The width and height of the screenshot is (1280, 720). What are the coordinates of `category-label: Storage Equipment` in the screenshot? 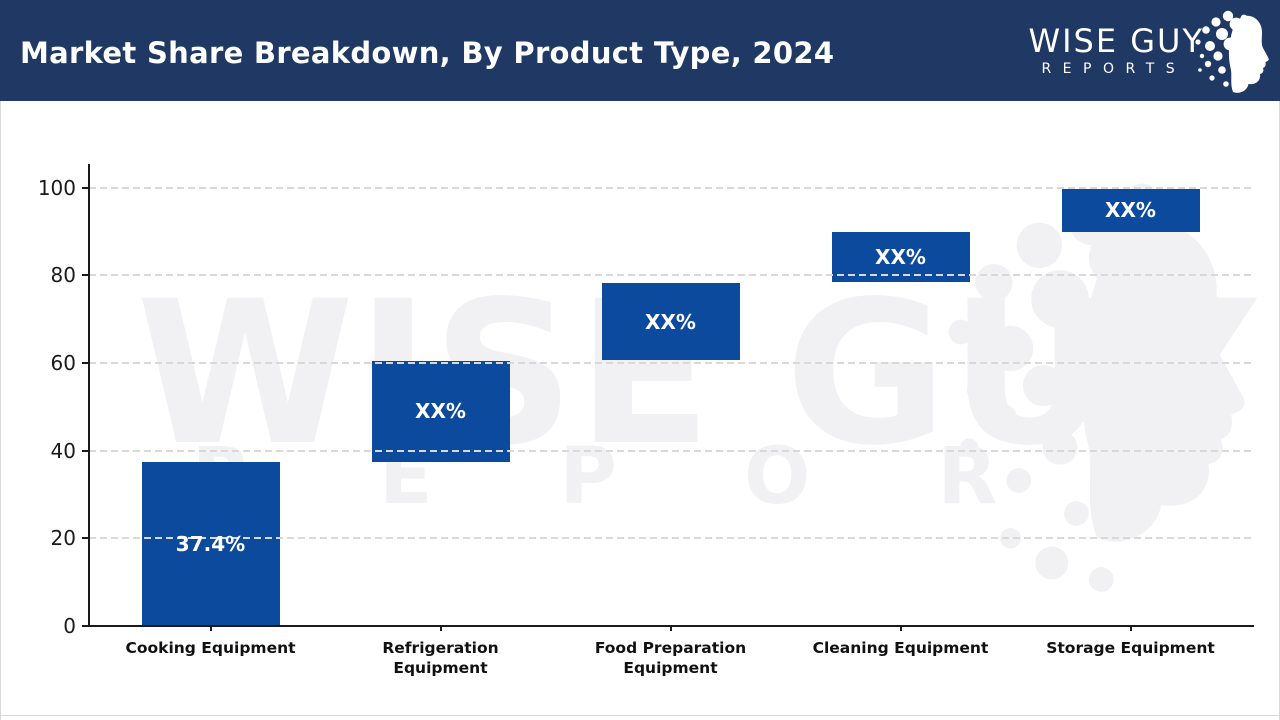 It's located at (1130, 648).